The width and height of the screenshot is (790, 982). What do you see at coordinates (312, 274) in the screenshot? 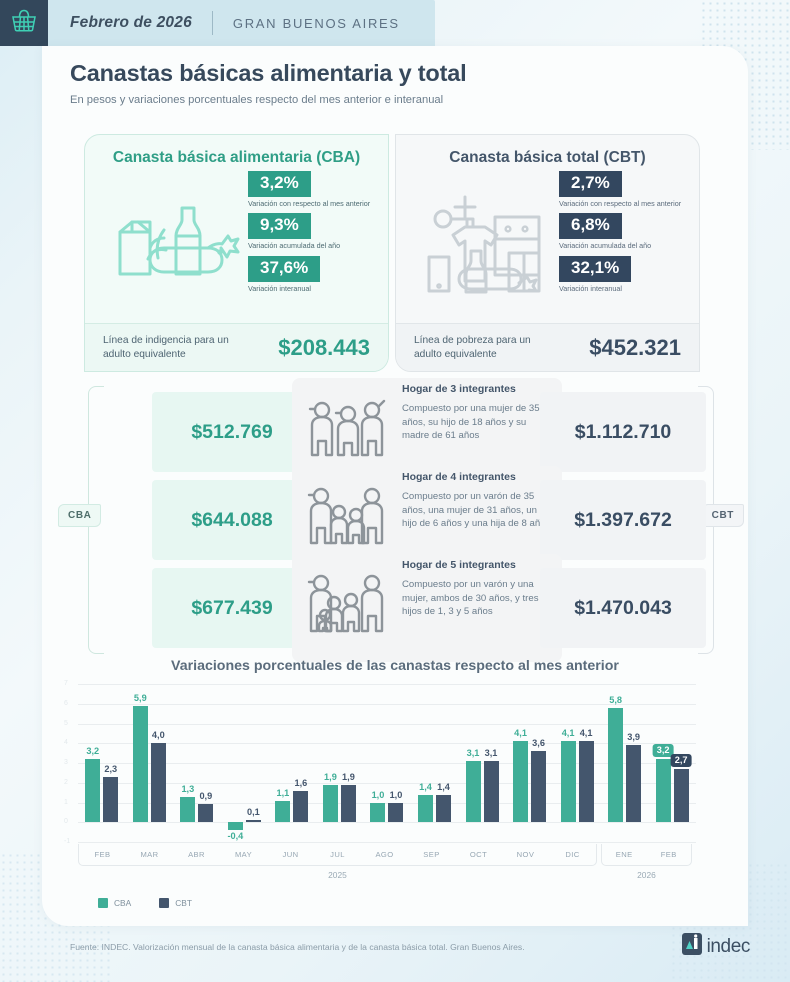
I see `stat-item: 37,6% Variación interanual` at bounding box center [312, 274].